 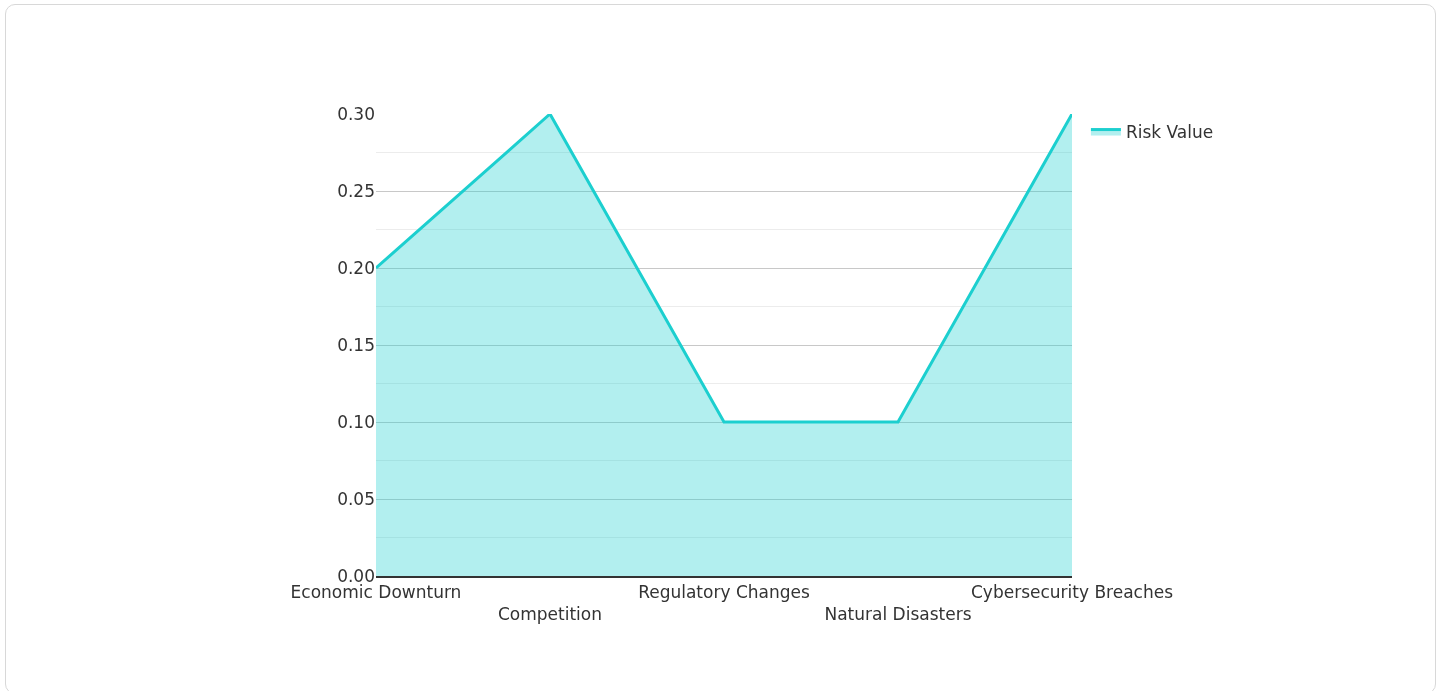 I want to click on x-tick-label: Economic Downturn, so click(x=376, y=592).